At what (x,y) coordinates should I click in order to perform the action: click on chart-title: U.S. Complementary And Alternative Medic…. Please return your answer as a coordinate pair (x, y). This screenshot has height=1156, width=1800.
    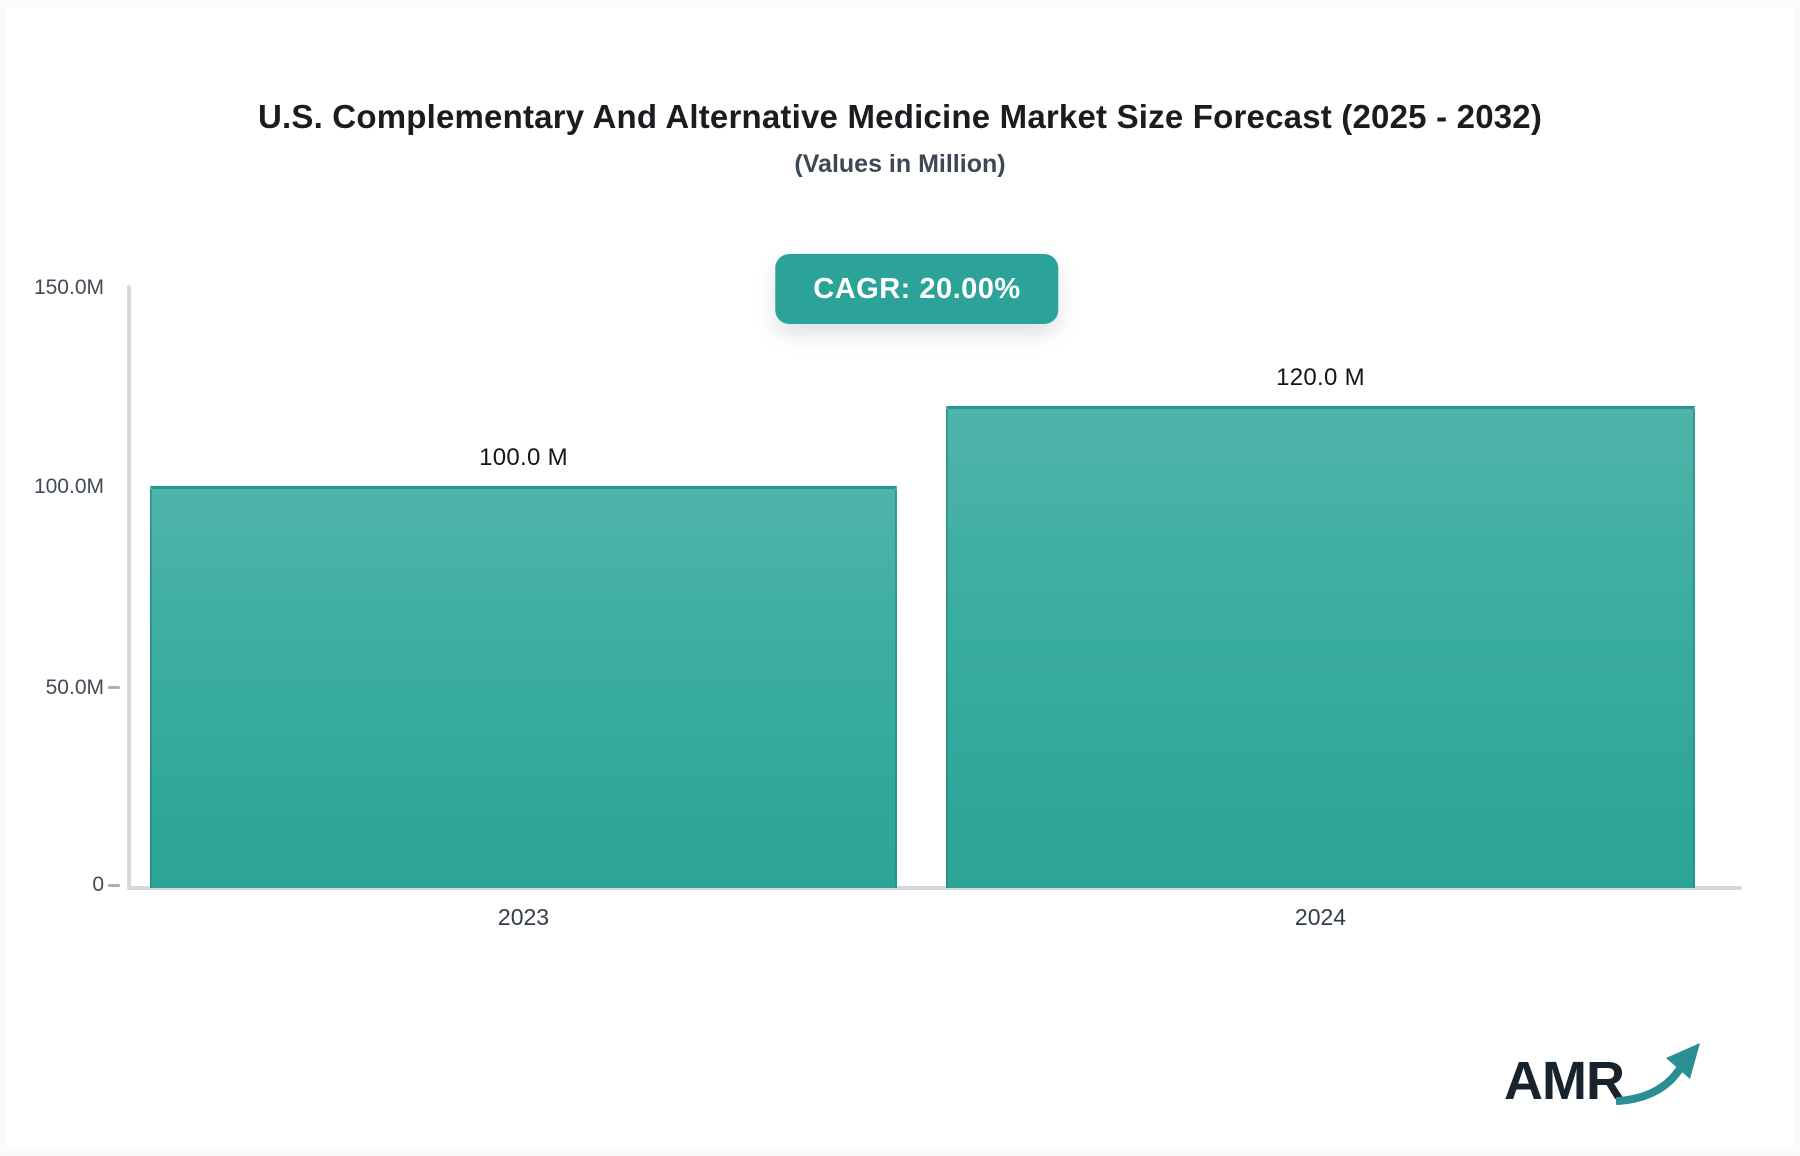
    Looking at the image, I should click on (900, 116).